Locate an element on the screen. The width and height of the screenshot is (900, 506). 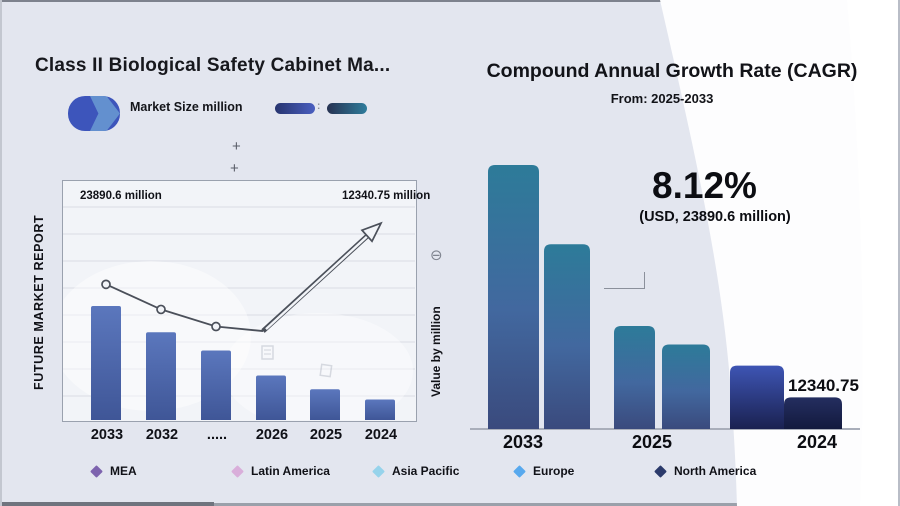
bar-2024 is located at coordinates (380, 409).